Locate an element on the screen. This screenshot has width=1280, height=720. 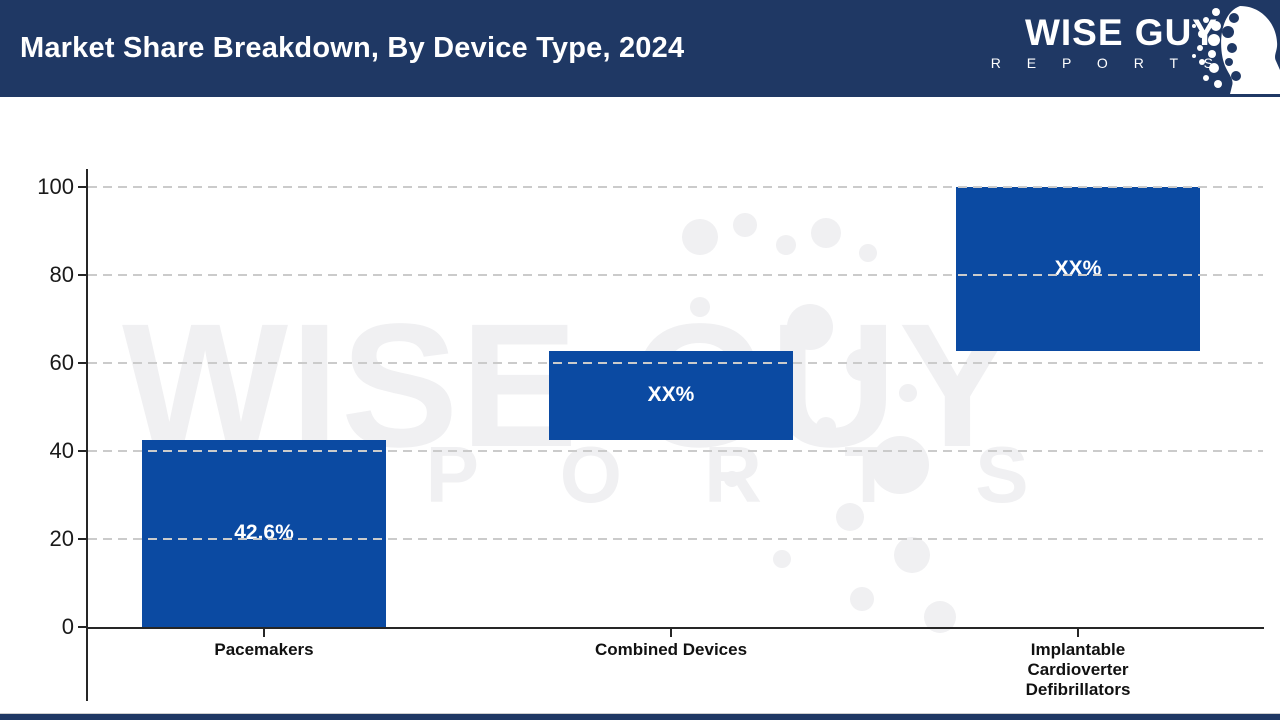
bar-value-label: 42.6% is located at coordinates (264, 533).